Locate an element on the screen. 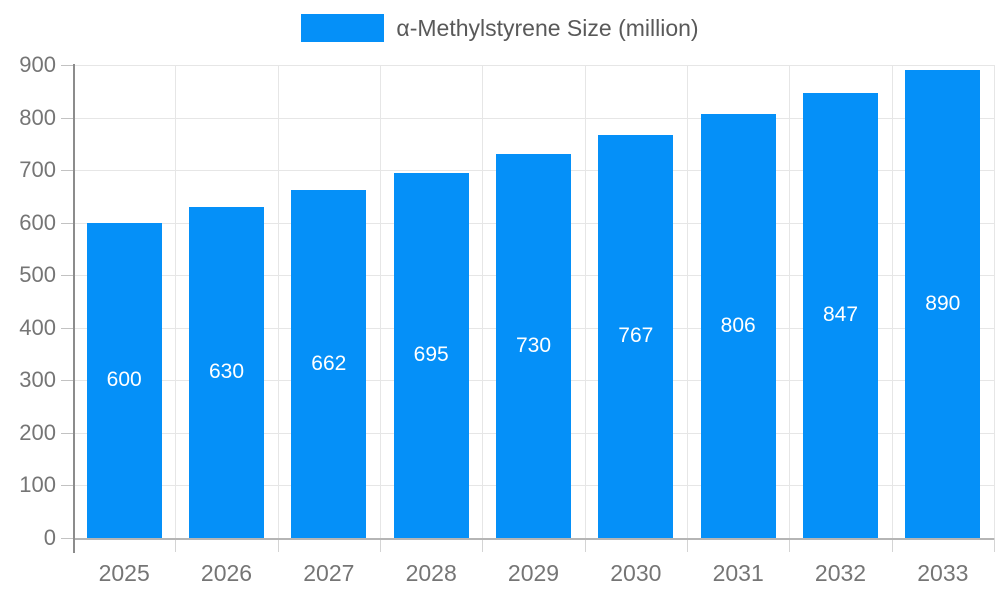 Image resolution: width=1000 pixels, height=600 pixels. bar: 662 is located at coordinates (329, 364).